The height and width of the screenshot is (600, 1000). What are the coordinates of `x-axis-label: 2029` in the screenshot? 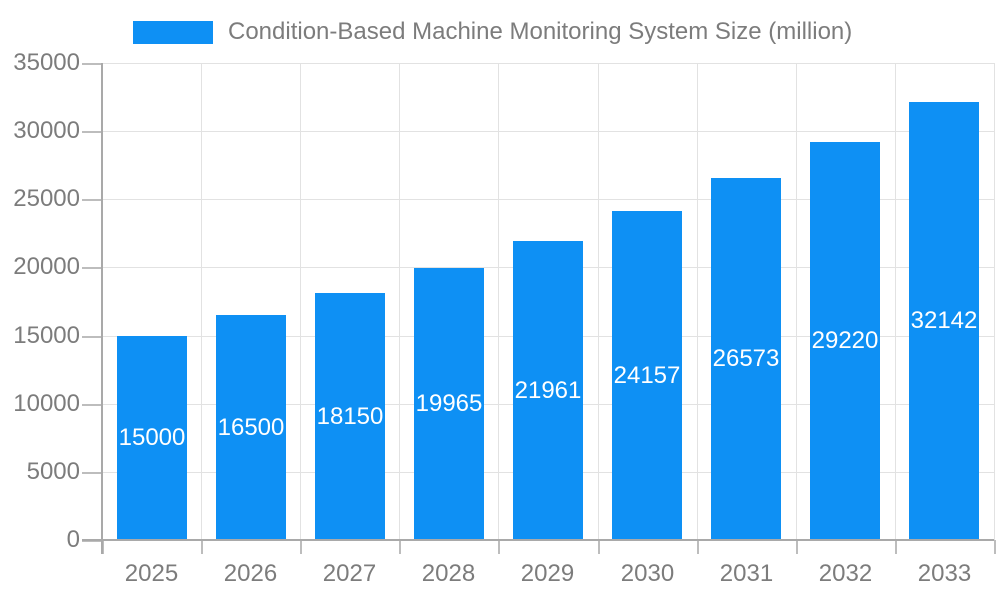 It's located at (547, 573).